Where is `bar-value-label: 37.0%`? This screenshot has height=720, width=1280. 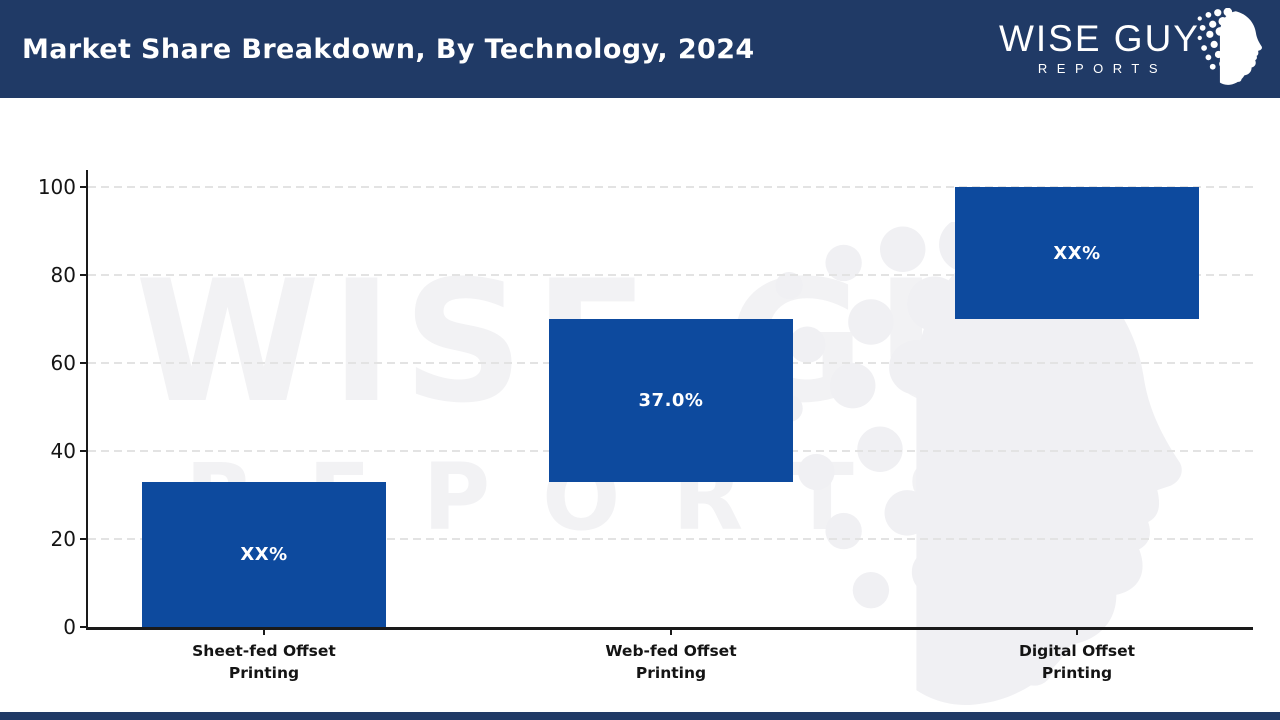 bar-value-label: 37.0% is located at coordinates (671, 400).